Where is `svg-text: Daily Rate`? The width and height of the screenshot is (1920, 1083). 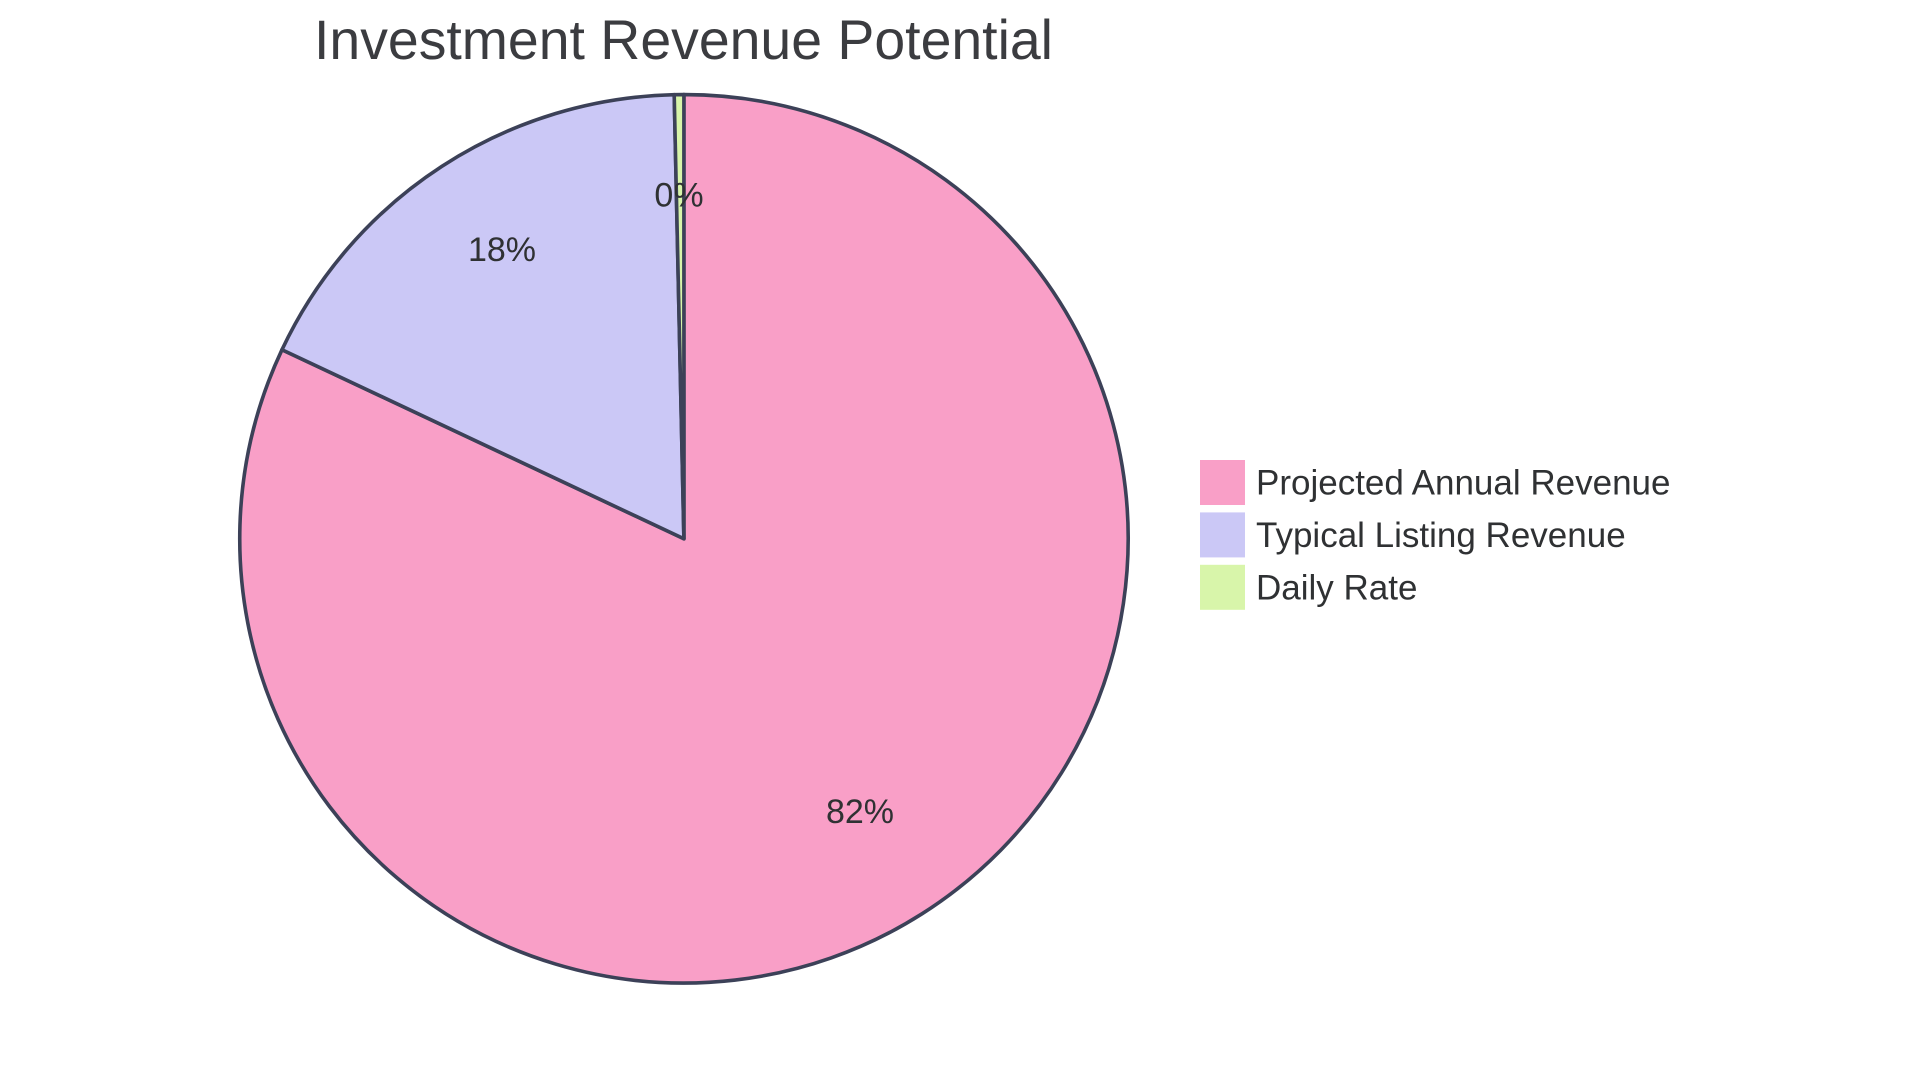
svg-text: Daily Rate is located at coordinates (1336, 587).